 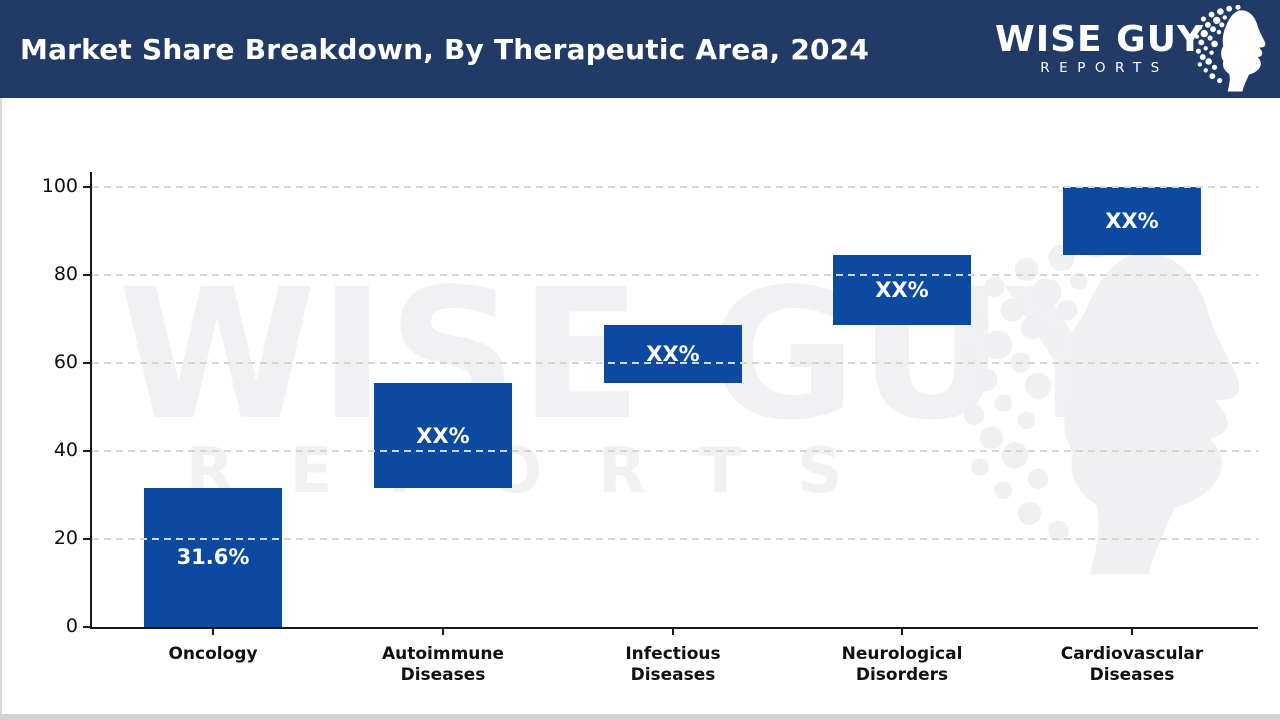 What do you see at coordinates (673, 665) in the screenshot?
I see `category-label-infectious-diseases: Infectious Diseases` at bounding box center [673, 665].